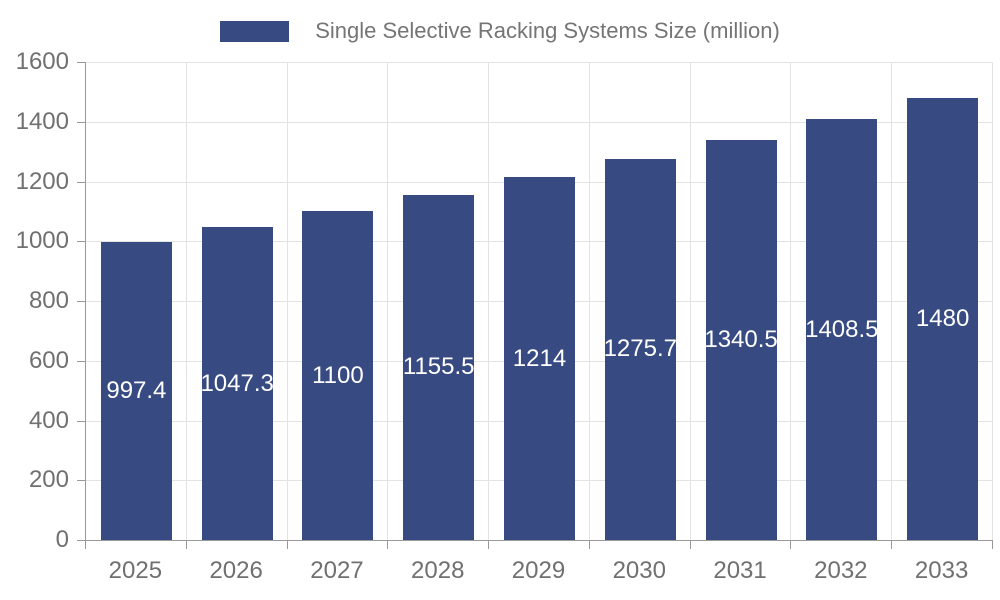 This screenshot has width=1000, height=600. I want to click on y-axis-tick-label: 1200, so click(42, 181).